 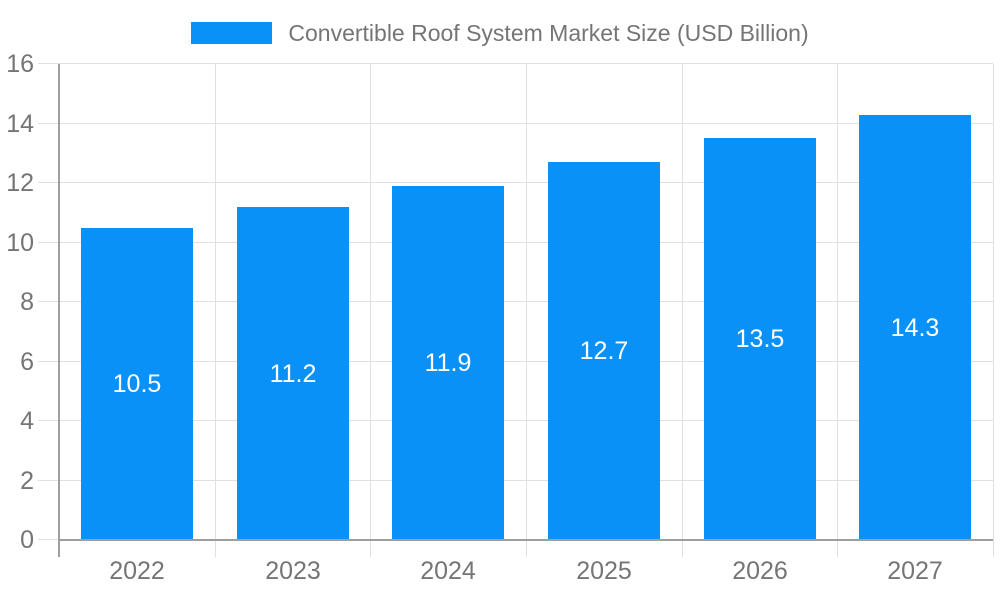 I want to click on bar-value-label: 10.5, so click(x=137, y=384).